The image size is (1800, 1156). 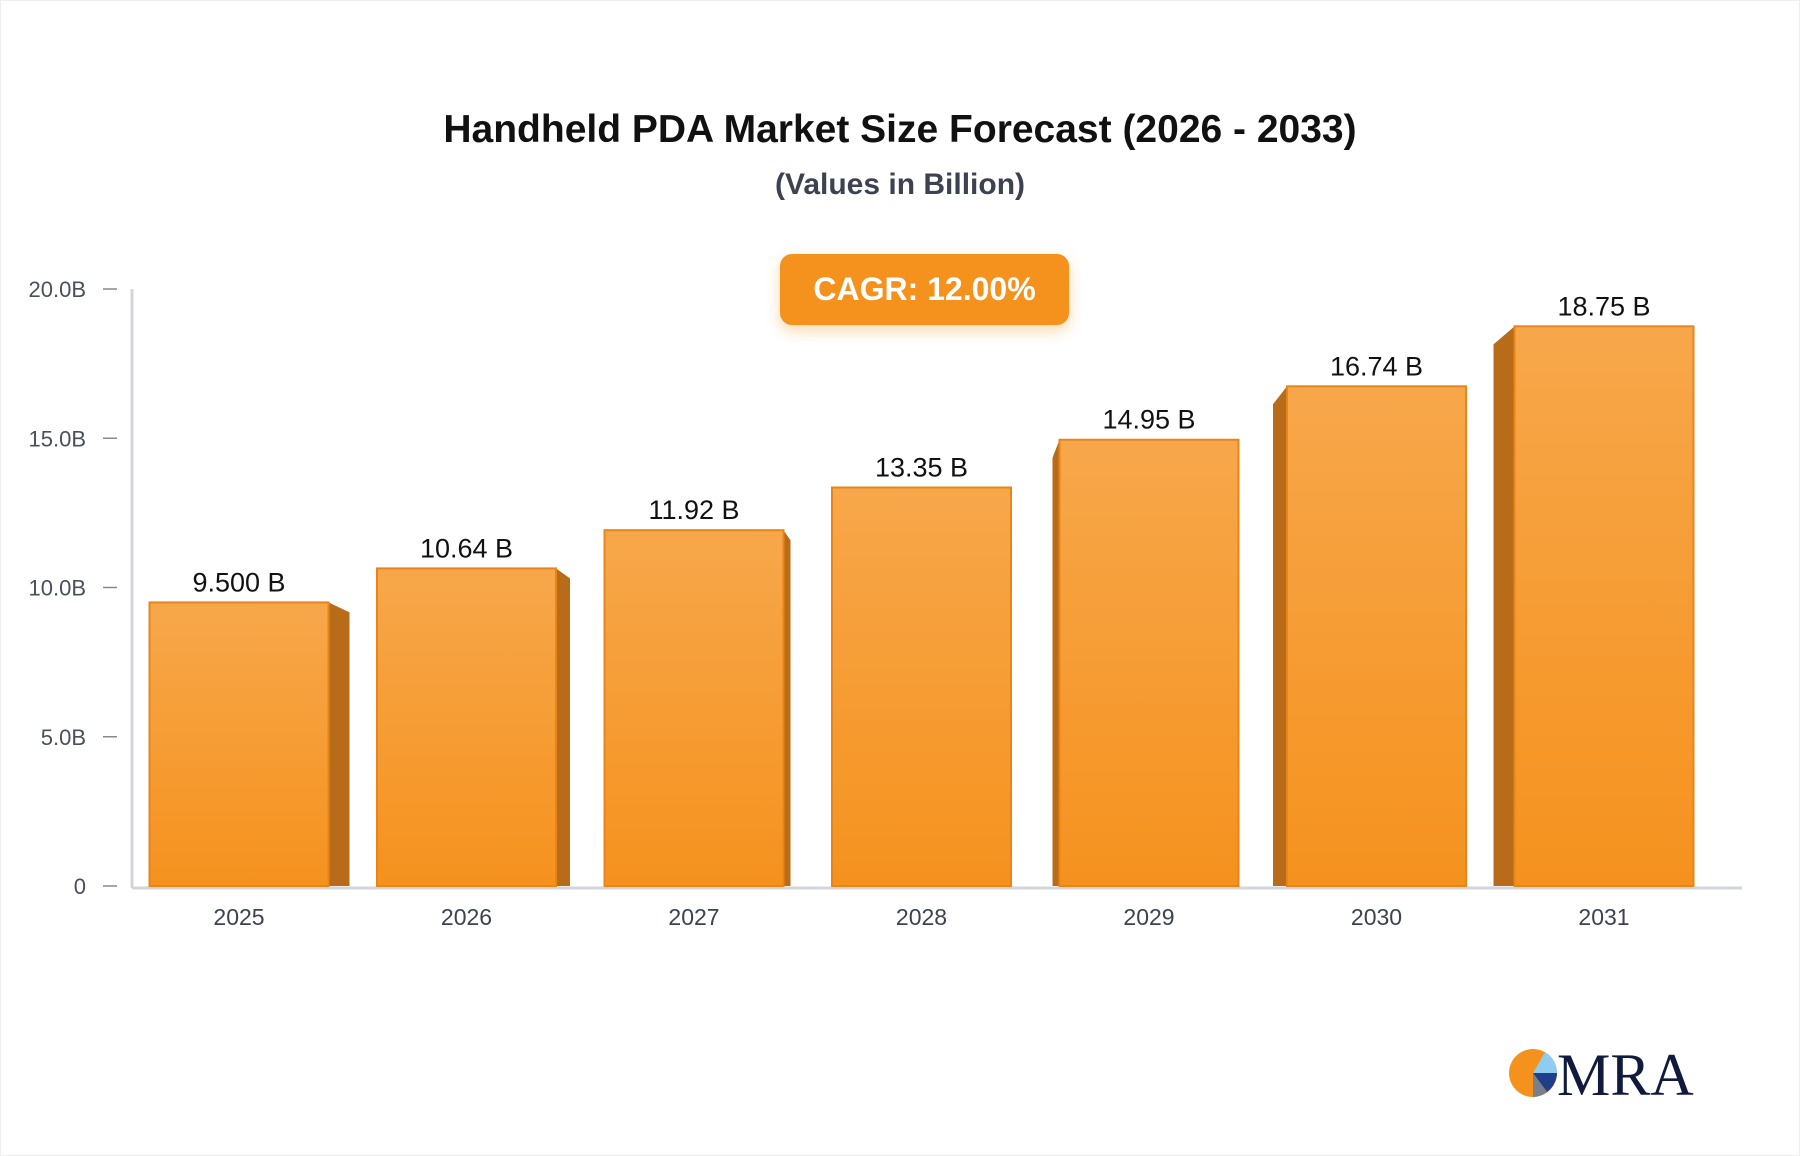 What do you see at coordinates (466, 548) in the screenshot?
I see `data-label: 10.64 B` at bounding box center [466, 548].